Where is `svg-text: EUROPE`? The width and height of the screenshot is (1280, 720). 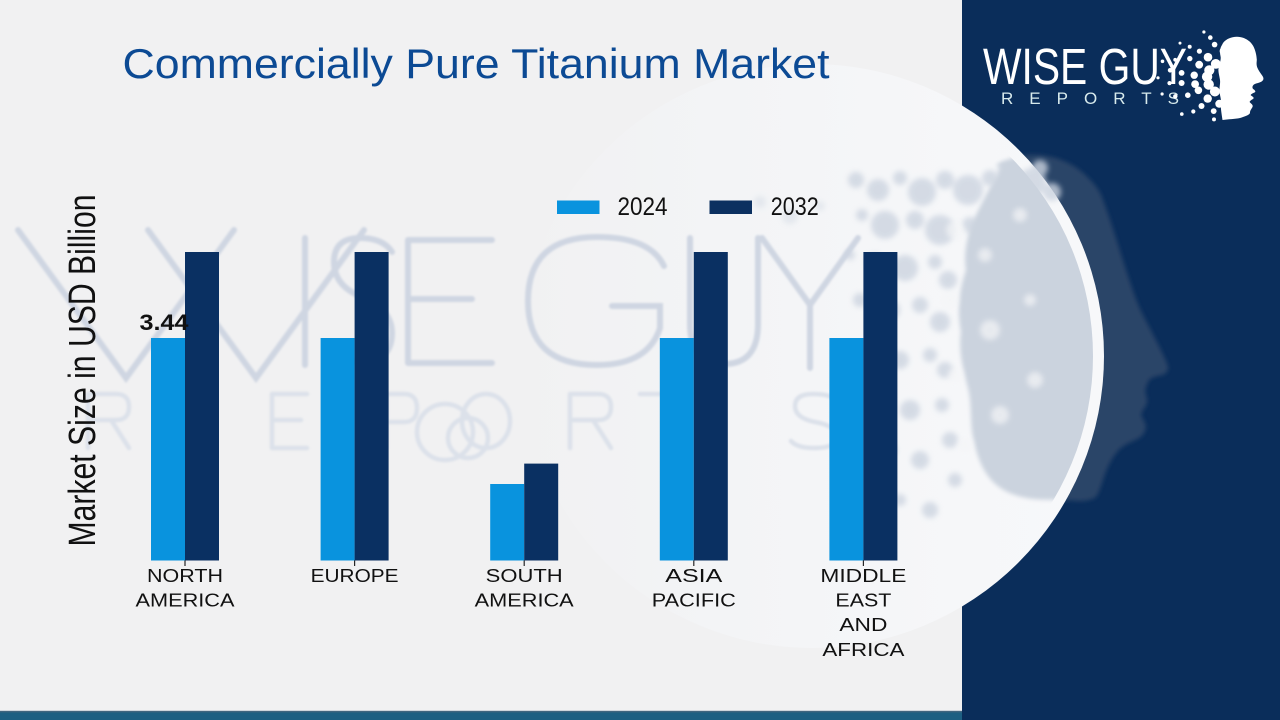
svg-text: EUROPE is located at coordinates (355, 576).